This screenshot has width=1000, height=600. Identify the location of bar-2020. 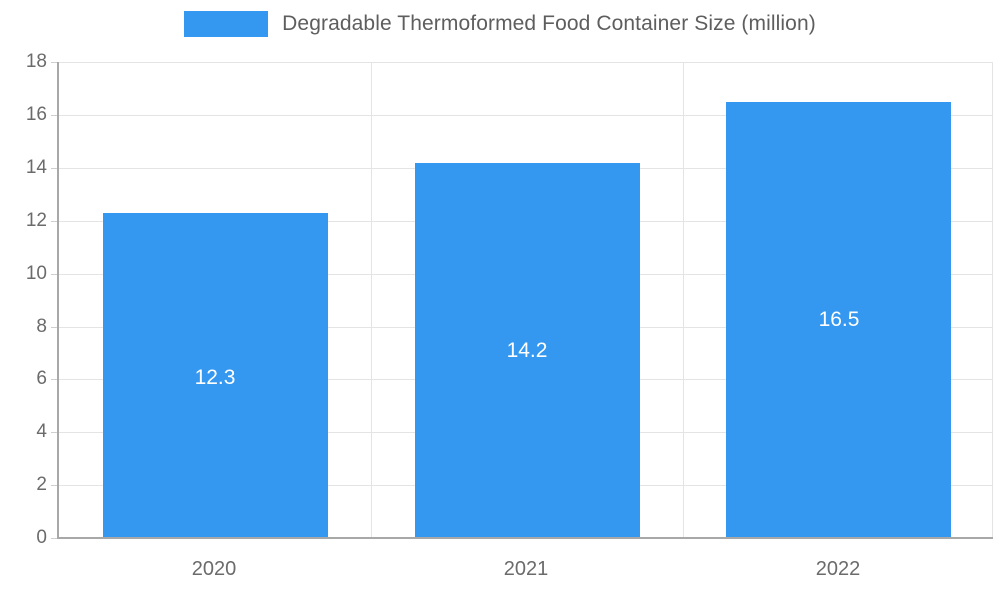
(215, 375).